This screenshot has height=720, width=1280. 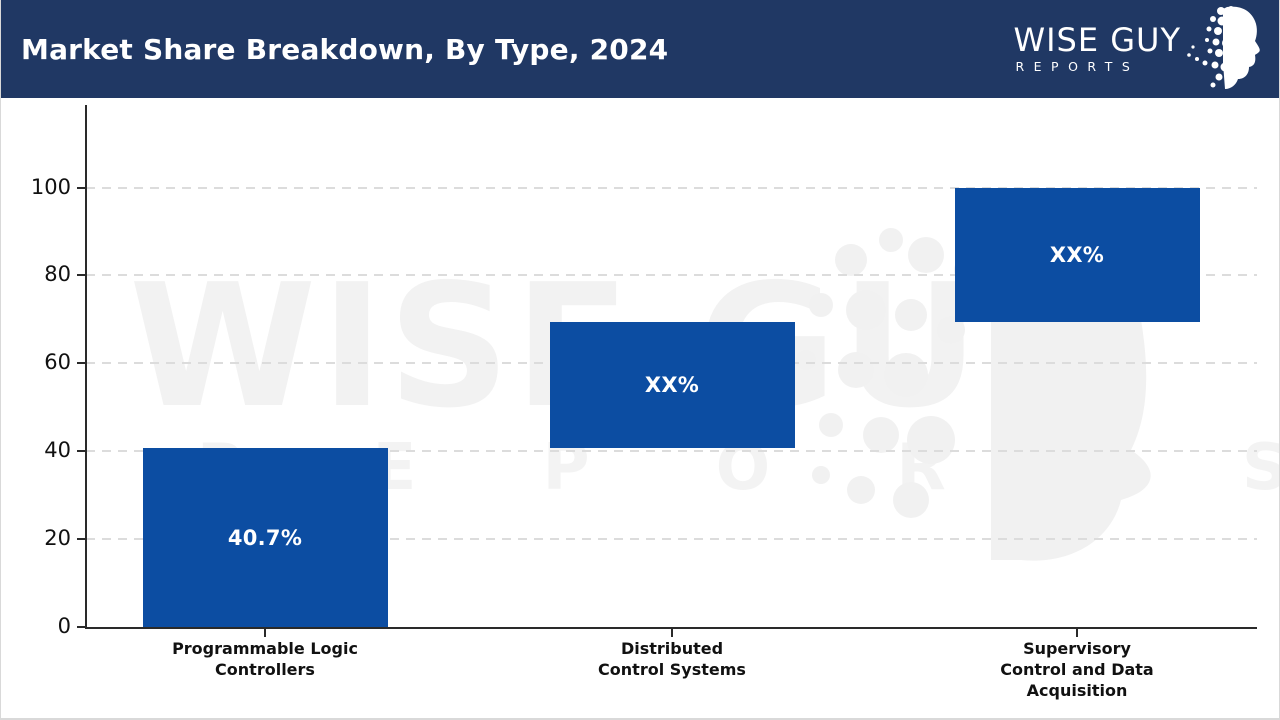 I want to click on bar-value-label: 40.7%, so click(x=265, y=537).